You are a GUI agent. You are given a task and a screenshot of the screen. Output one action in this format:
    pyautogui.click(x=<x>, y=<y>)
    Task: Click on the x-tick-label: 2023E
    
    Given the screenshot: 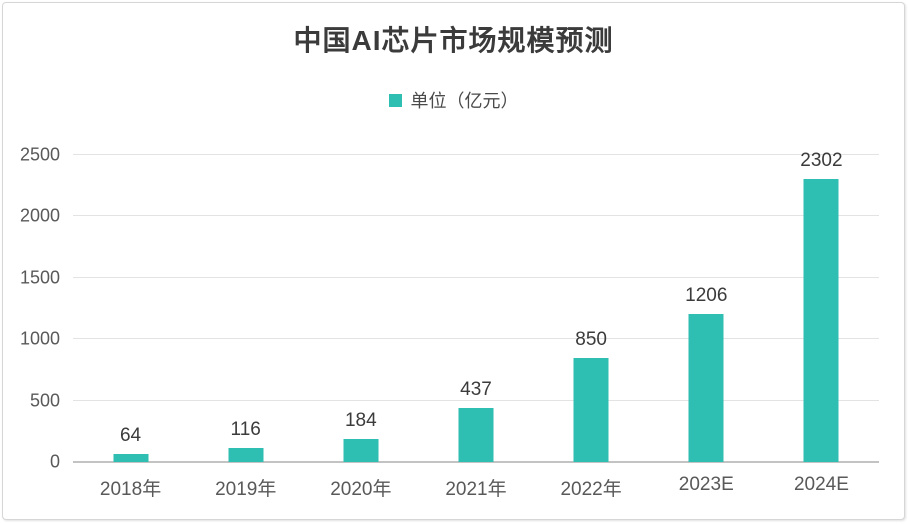 What is the action you would take?
    pyautogui.click(x=706, y=484)
    